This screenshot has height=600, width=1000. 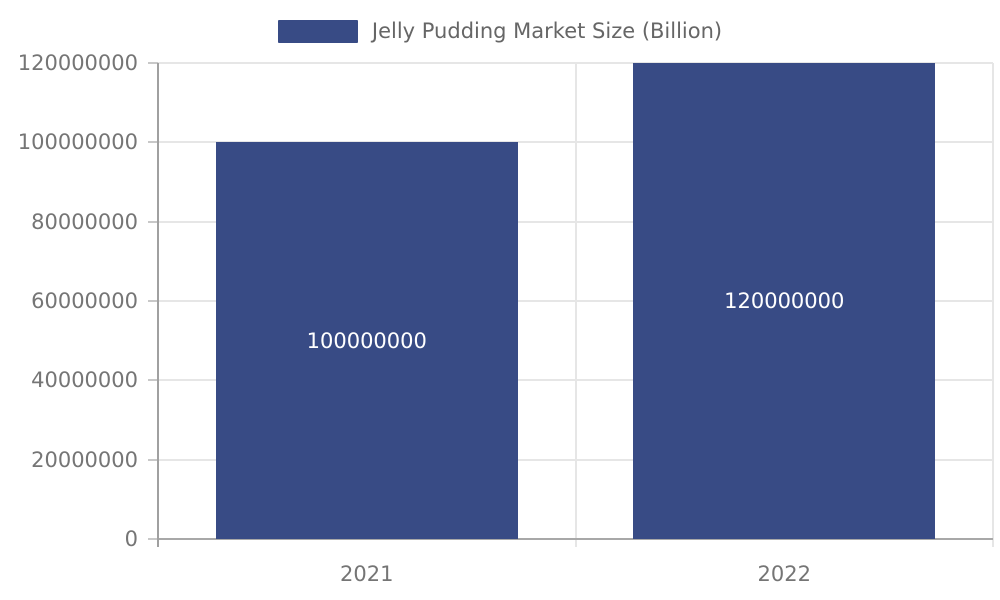 I want to click on legend-label: Jelly Pudding Market Size (Billion), so click(x=547, y=31).